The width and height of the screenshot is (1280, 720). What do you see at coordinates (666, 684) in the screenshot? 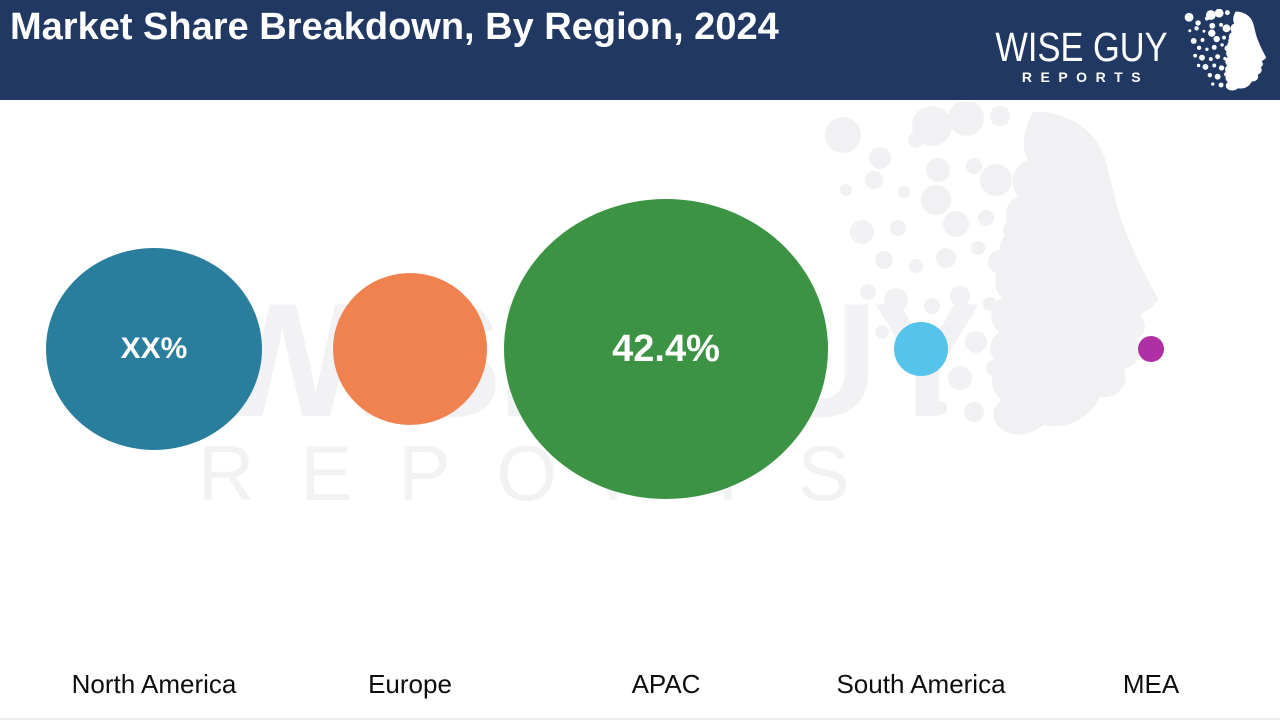
I see `category-label-apac: APAC` at bounding box center [666, 684].